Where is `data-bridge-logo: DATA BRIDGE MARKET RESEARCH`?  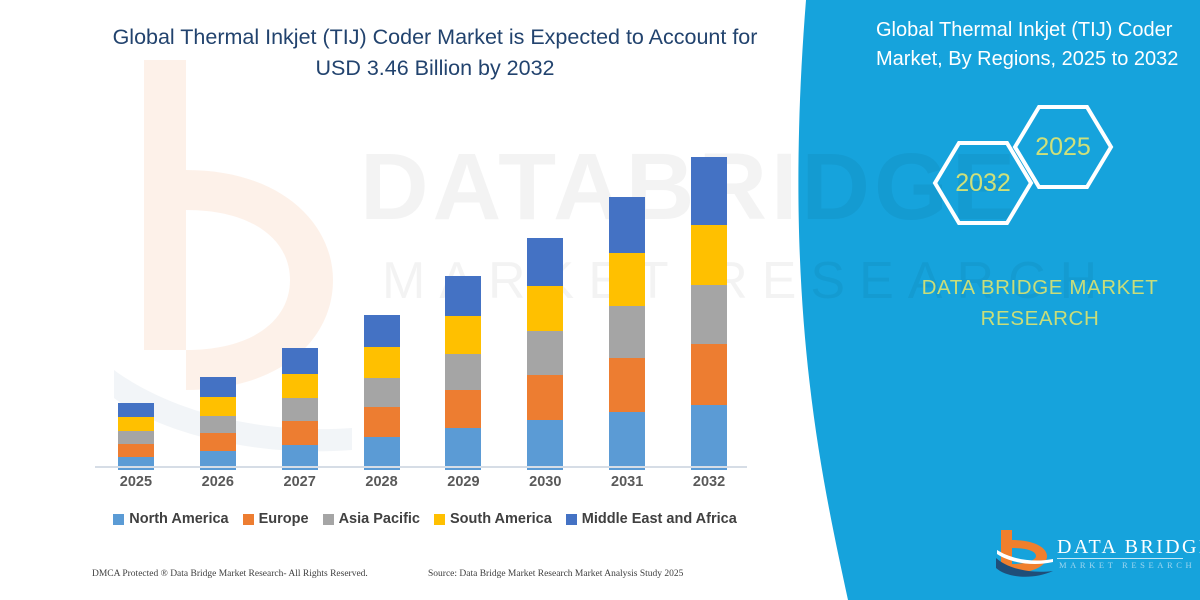 data-bridge-logo: DATA BRIDGE MARKET RESEARCH is located at coordinates (1097, 556).